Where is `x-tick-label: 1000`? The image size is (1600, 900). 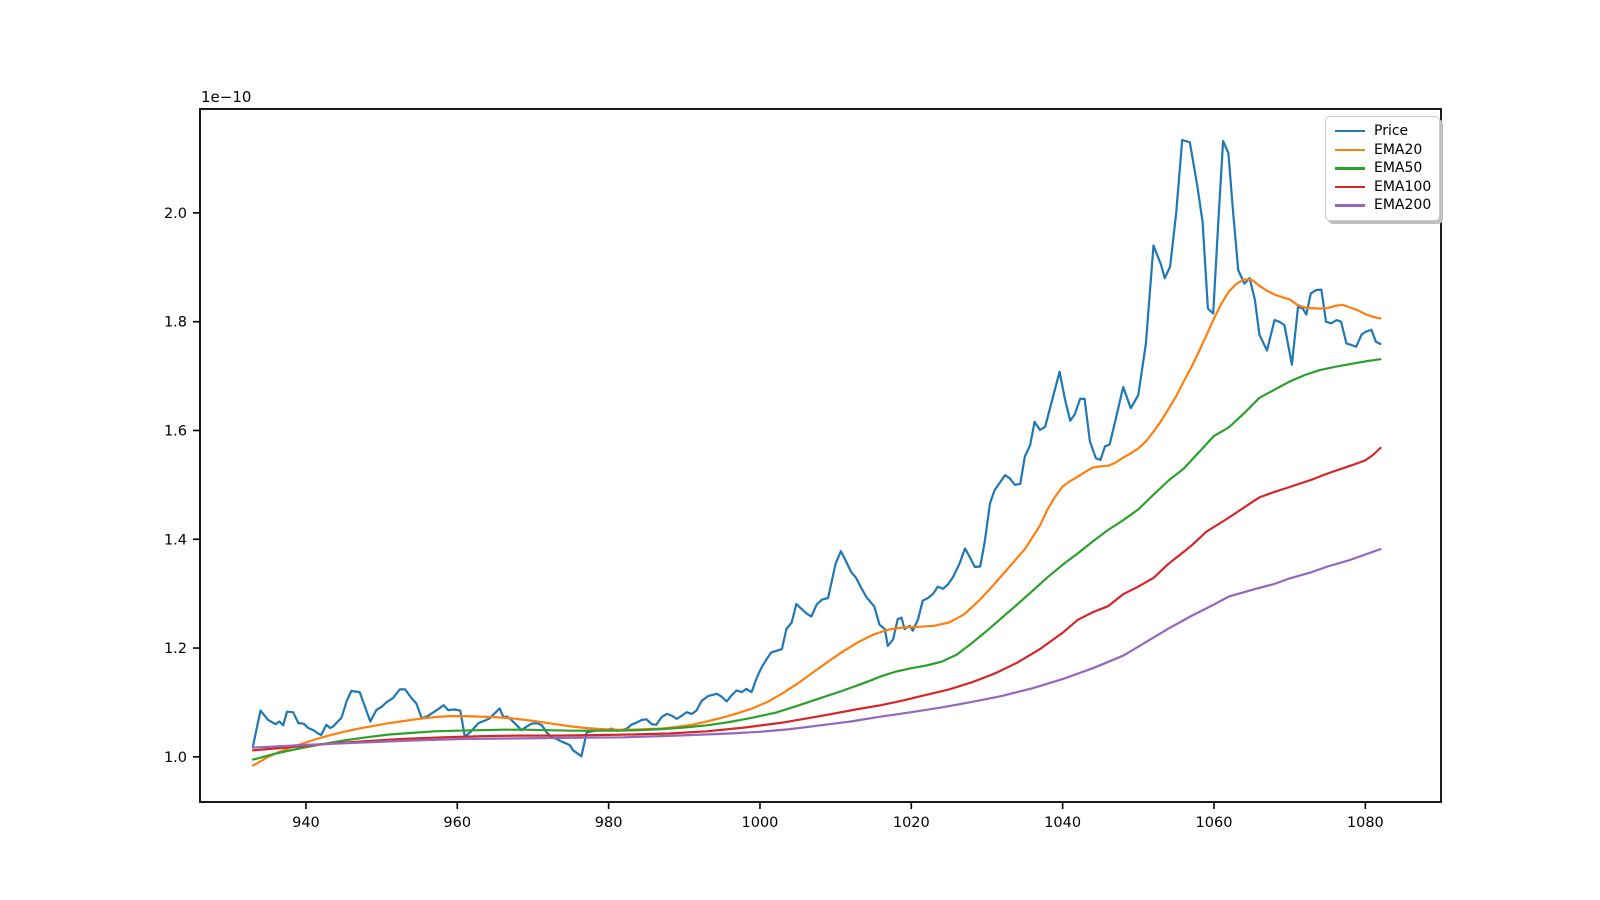 x-tick-label: 1000 is located at coordinates (760, 823).